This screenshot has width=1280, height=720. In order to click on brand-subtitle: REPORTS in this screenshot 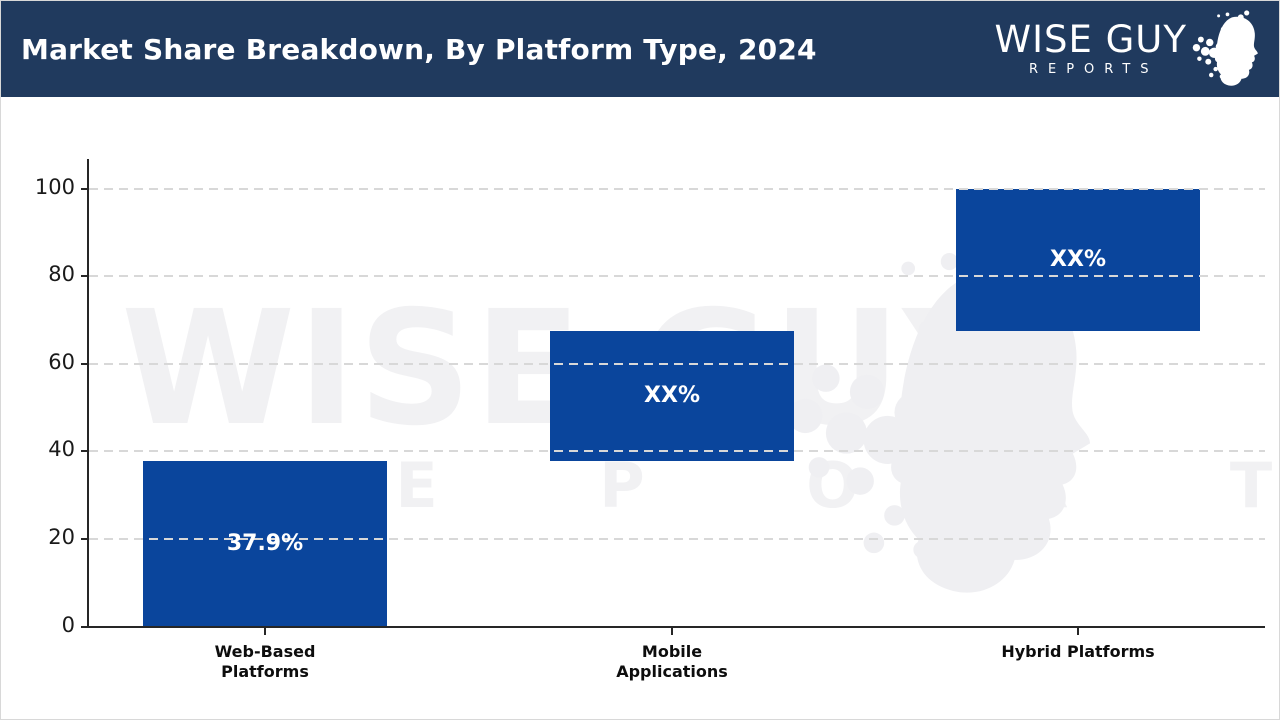, I will do `click(1093, 69)`.